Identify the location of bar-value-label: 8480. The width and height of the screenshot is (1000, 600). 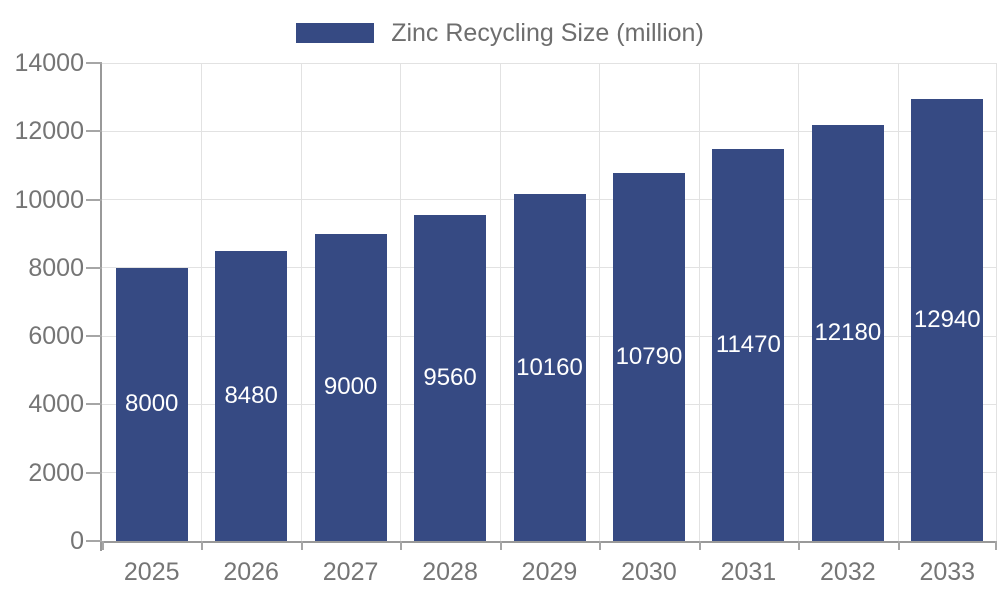
(251, 396).